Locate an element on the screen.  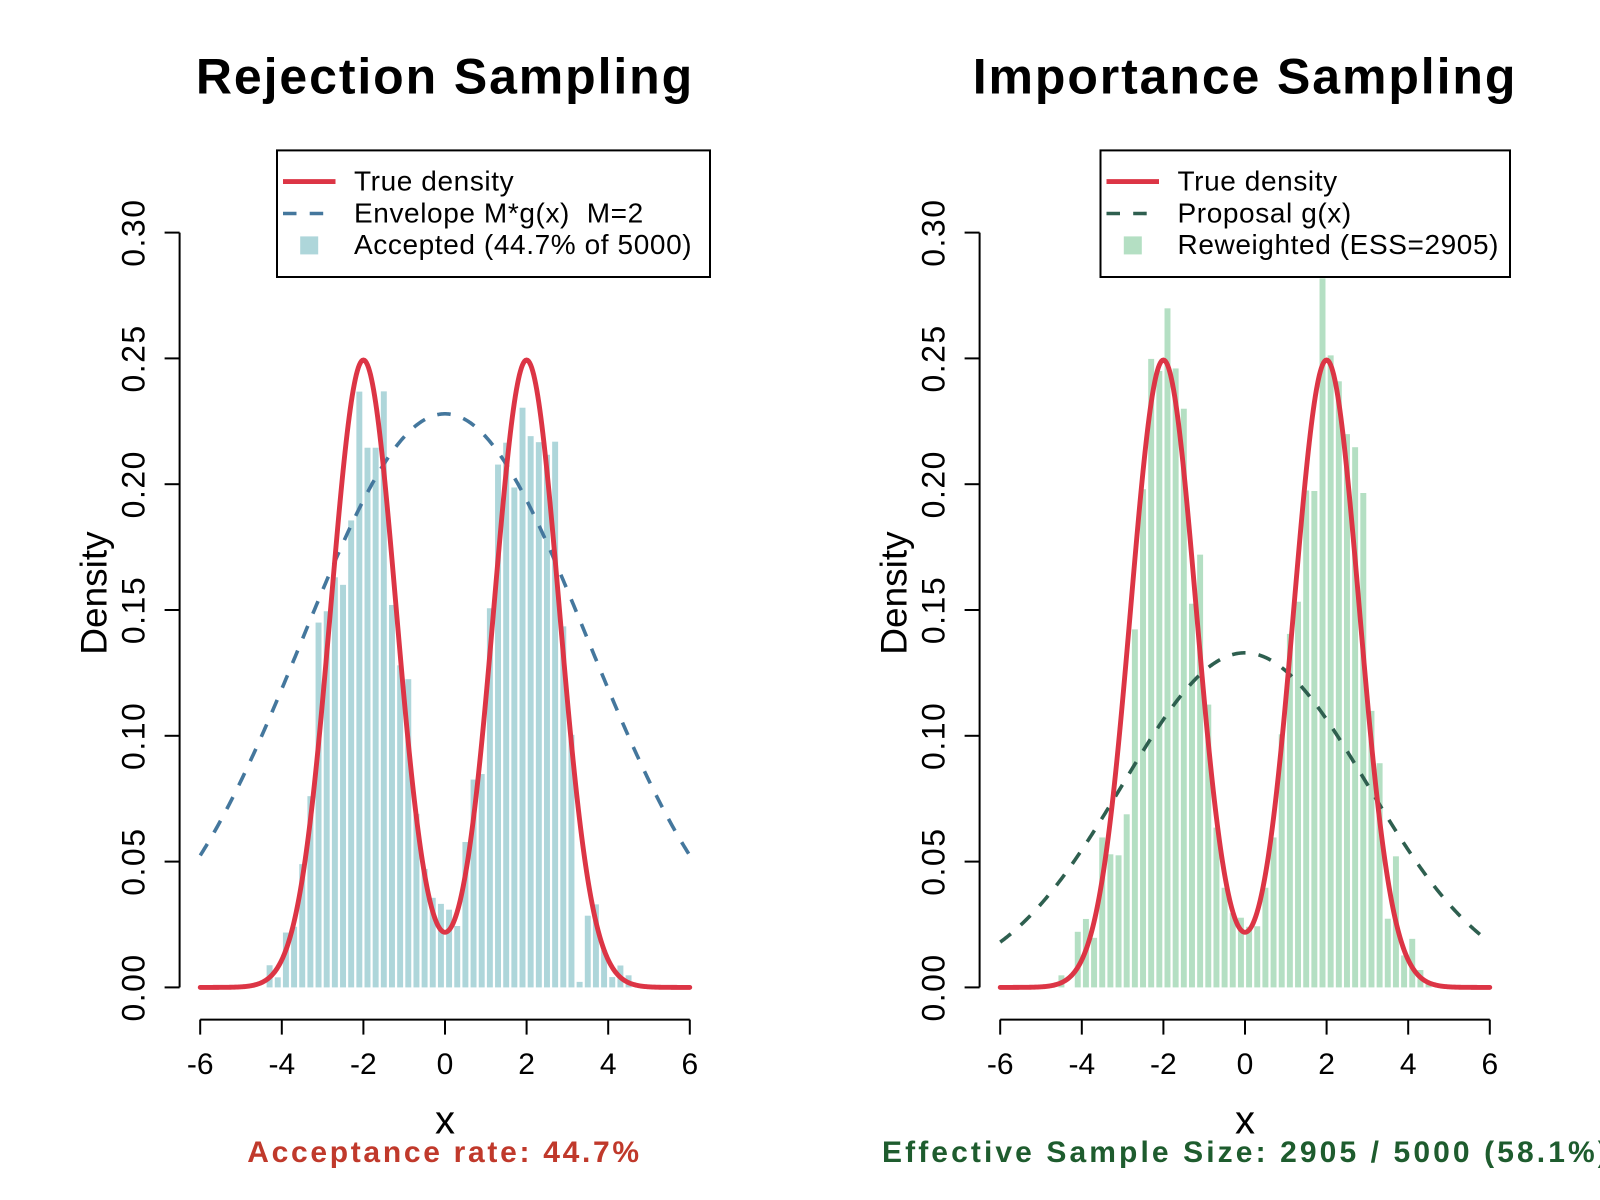
svg-text: Envelope M*g(x) M=2 is located at coordinates (499, 212).